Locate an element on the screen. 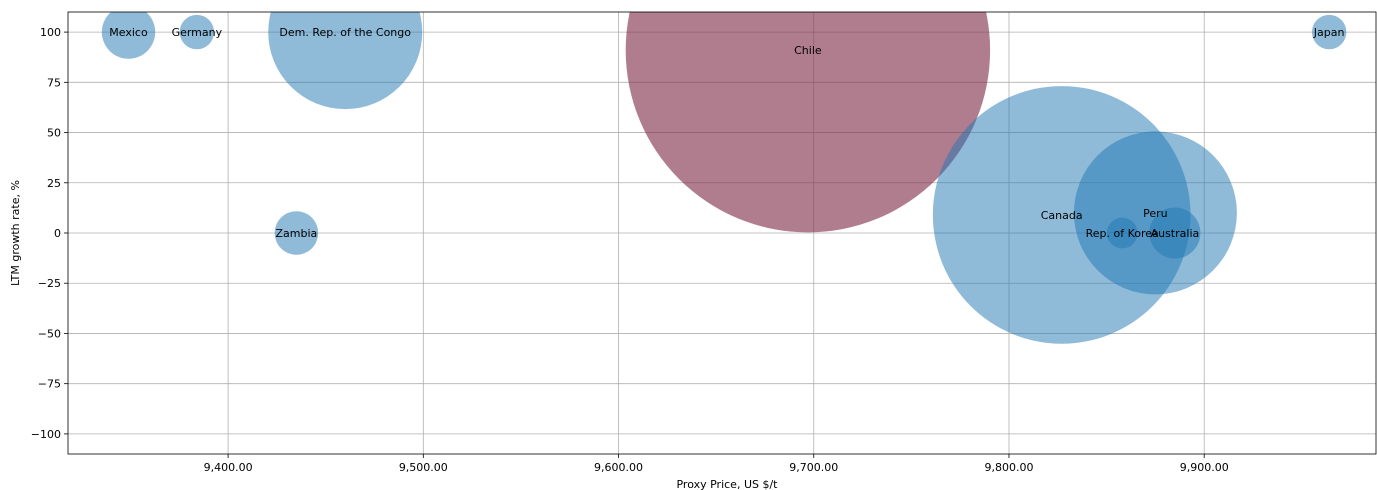 The width and height of the screenshot is (1377, 490). y-tick-label: 75 is located at coordinates (54, 82).